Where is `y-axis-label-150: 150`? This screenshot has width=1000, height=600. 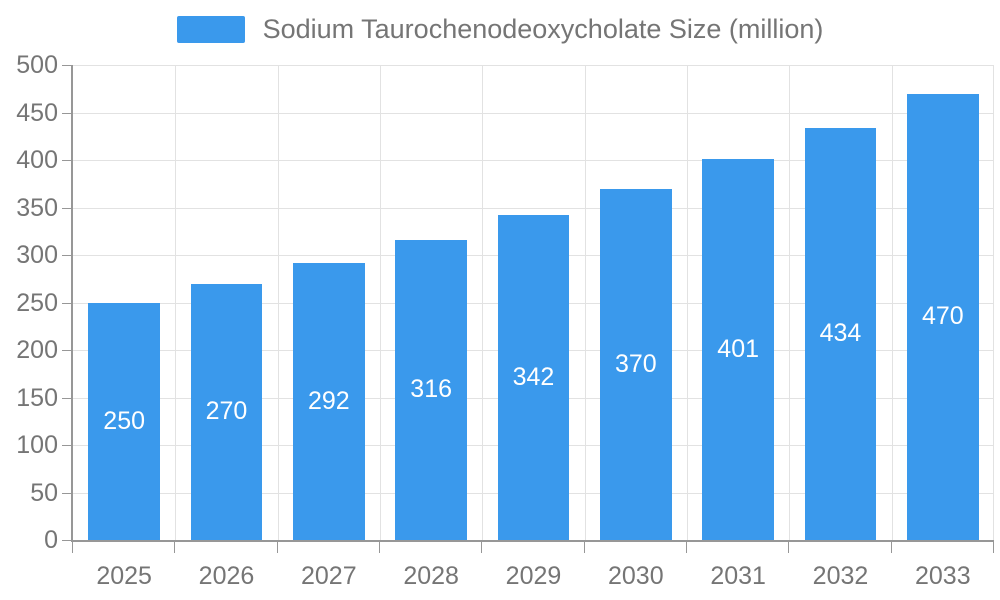
y-axis-label-150: 150 is located at coordinates (37, 397).